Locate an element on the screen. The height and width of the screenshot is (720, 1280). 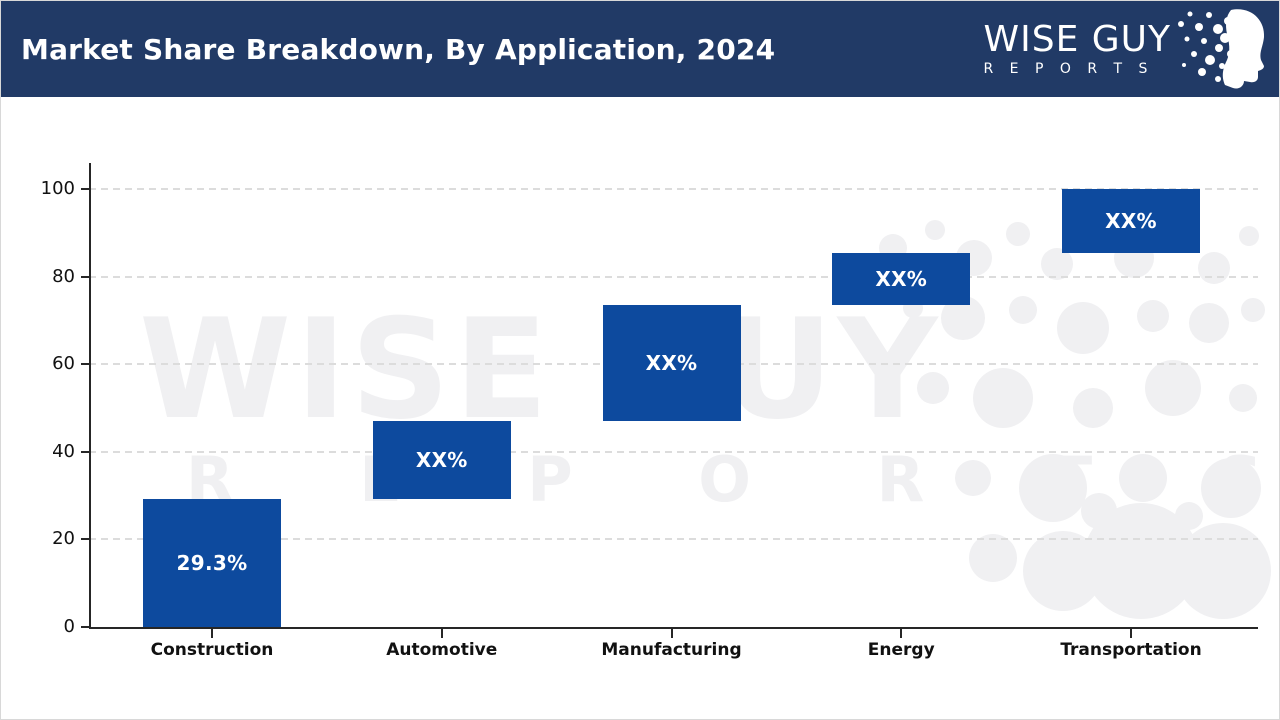
x-category-label-construction: Construction is located at coordinates (212, 650).